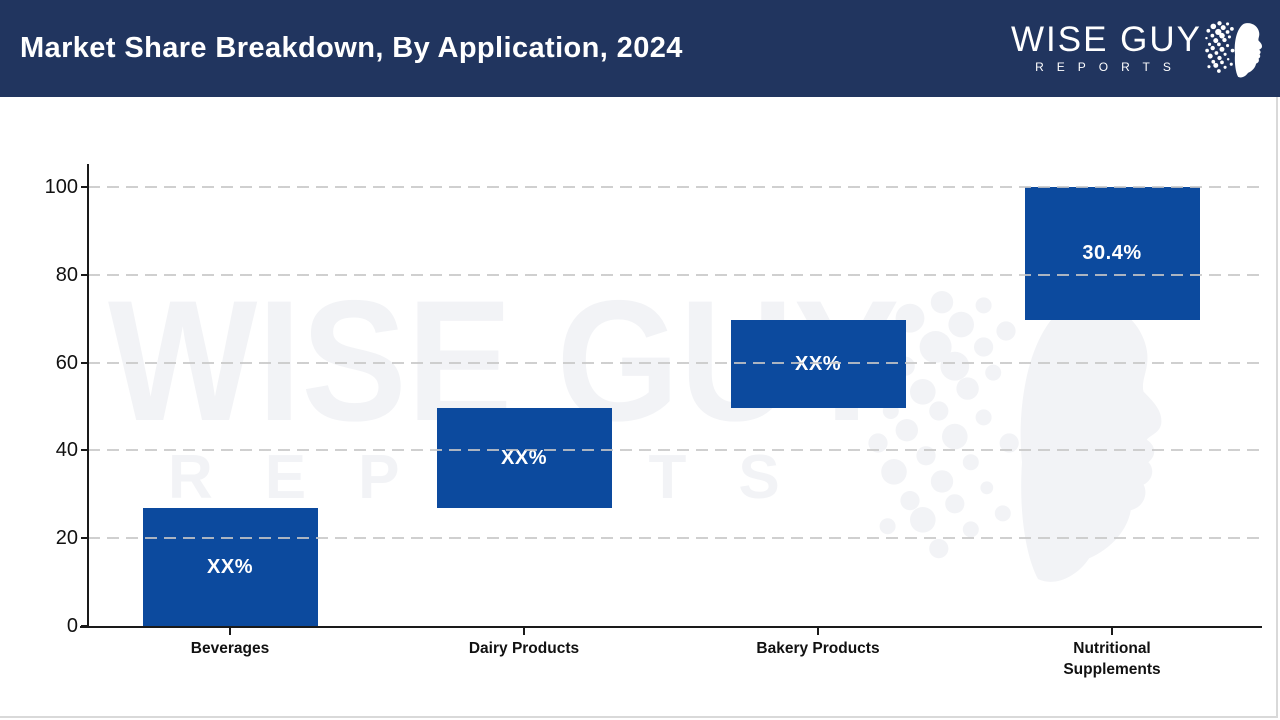 This screenshot has height=720, width=1280. I want to click on head-profile-icon, so click(1234, 48).